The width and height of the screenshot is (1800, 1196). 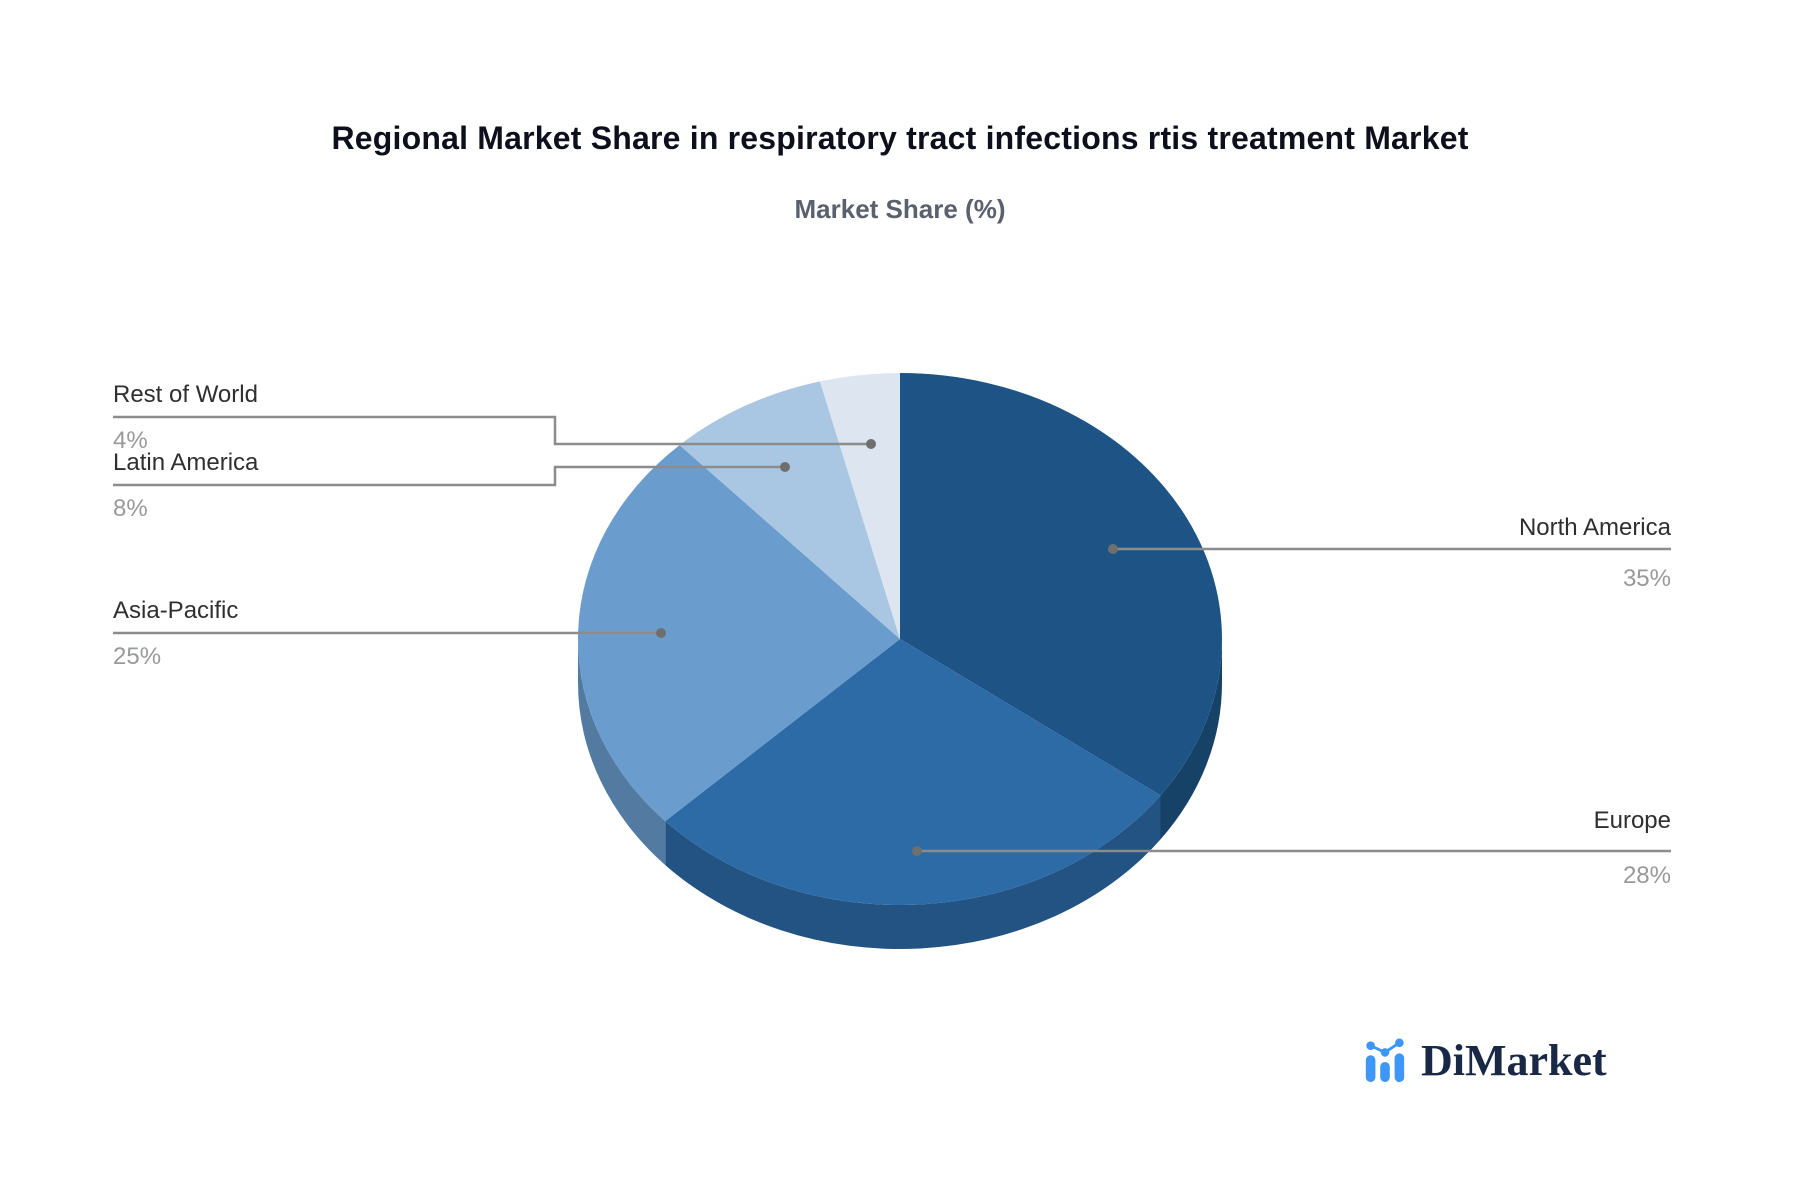 What do you see at coordinates (1113, 549) in the screenshot?
I see `leader-dot-north-america` at bounding box center [1113, 549].